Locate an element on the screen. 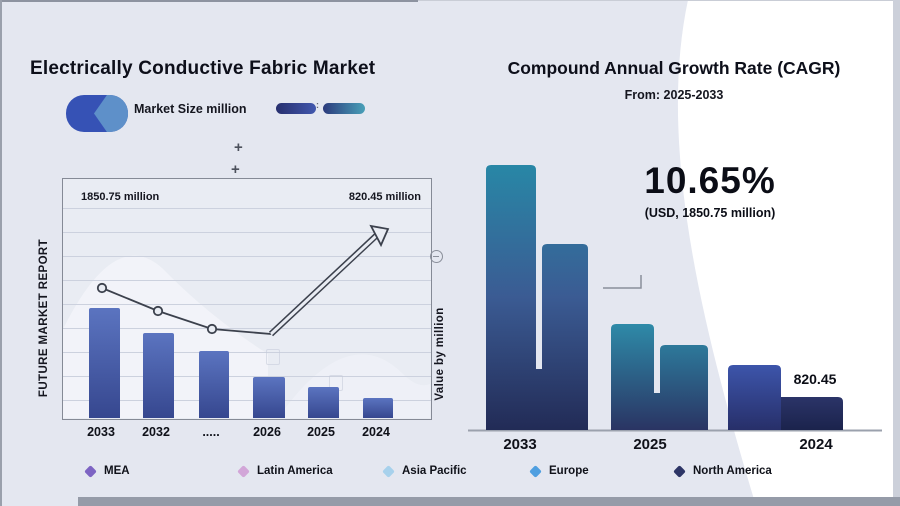 The width and height of the screenshot is (900, 506). cagr-detail: (USD, 1850.75 million) is located at coordinates (710, 213).